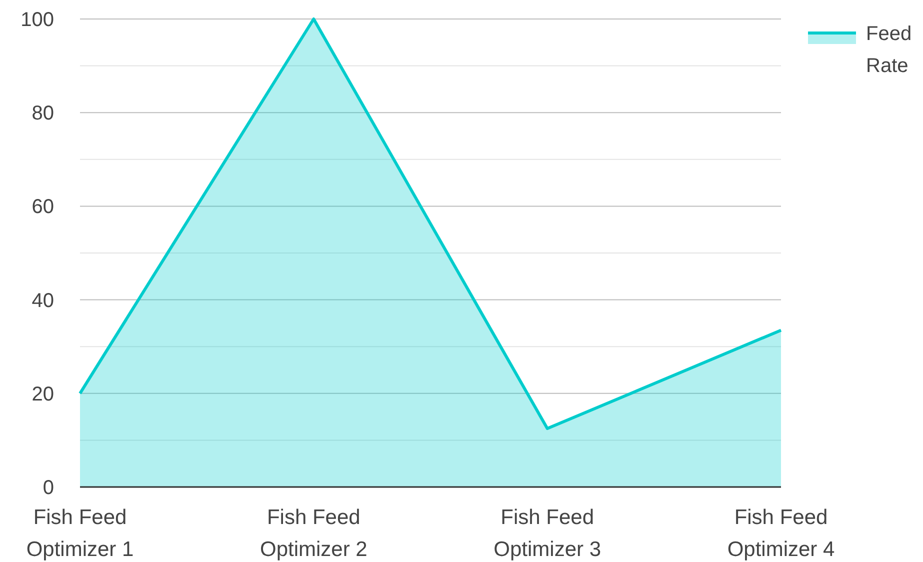 The width and height of the screenshot is (923, 562). What do you see at coordinates (43, 301) in the screenshot?
I see `y-tick-label: 40` at bounding box center [43, 301].